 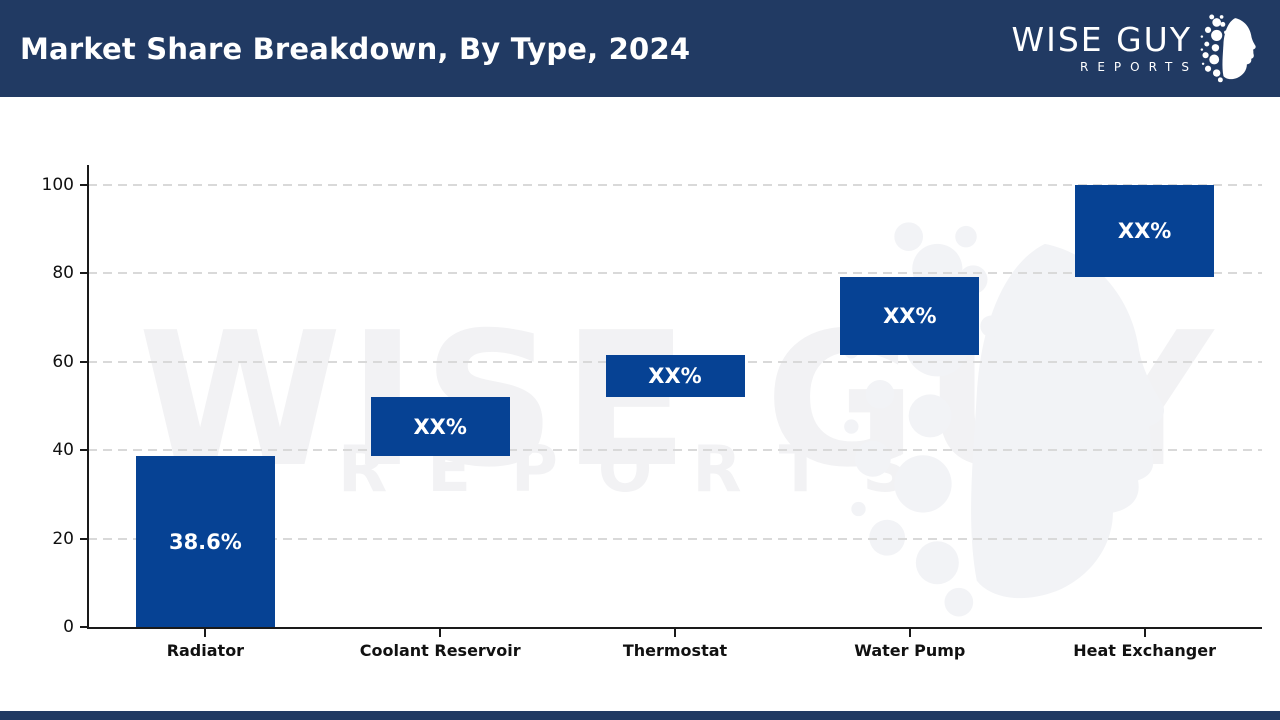 What do you see at coordinates (440, 650) in the screenshot?
I see `x-tick-label: Coolant Reservoir` at bounding box center [440, 650].